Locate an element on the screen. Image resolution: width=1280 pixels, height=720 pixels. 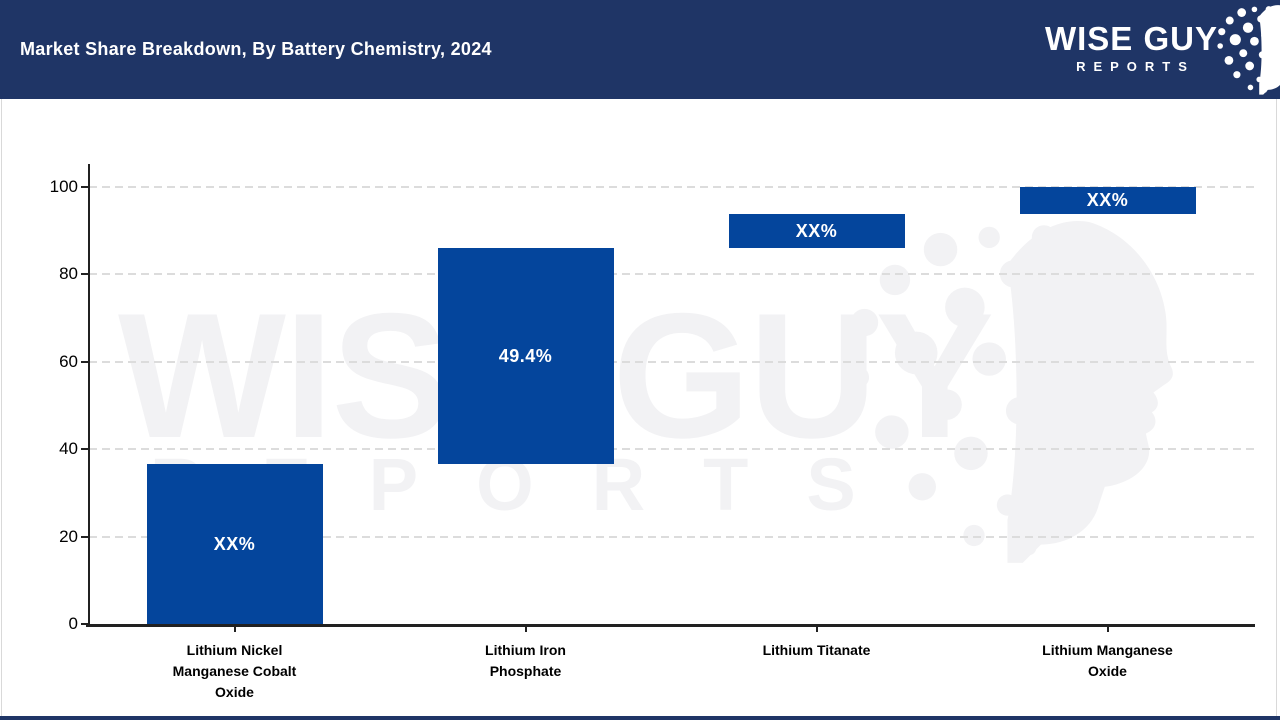
bar-label-1: XX% is located at coordinates (234, 543).